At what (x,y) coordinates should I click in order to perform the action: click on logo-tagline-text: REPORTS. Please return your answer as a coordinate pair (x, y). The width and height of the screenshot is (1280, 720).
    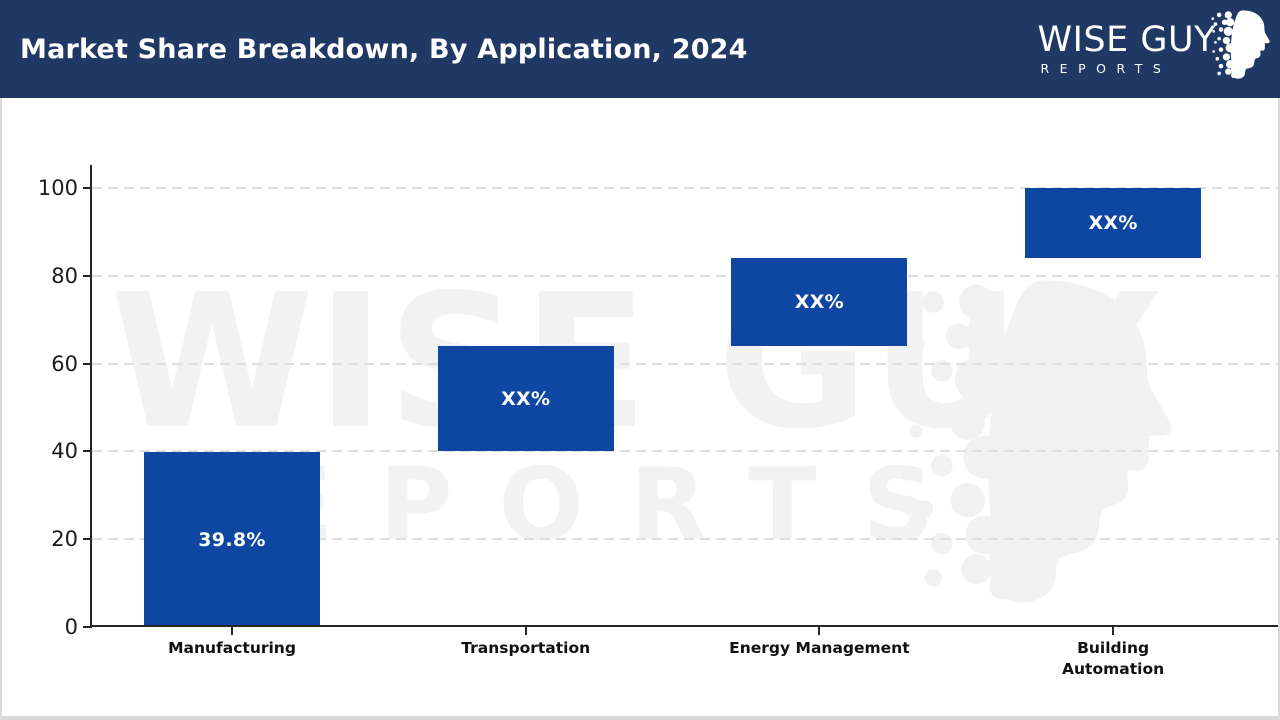
    Looking at the image, I should click on (1106, 68).